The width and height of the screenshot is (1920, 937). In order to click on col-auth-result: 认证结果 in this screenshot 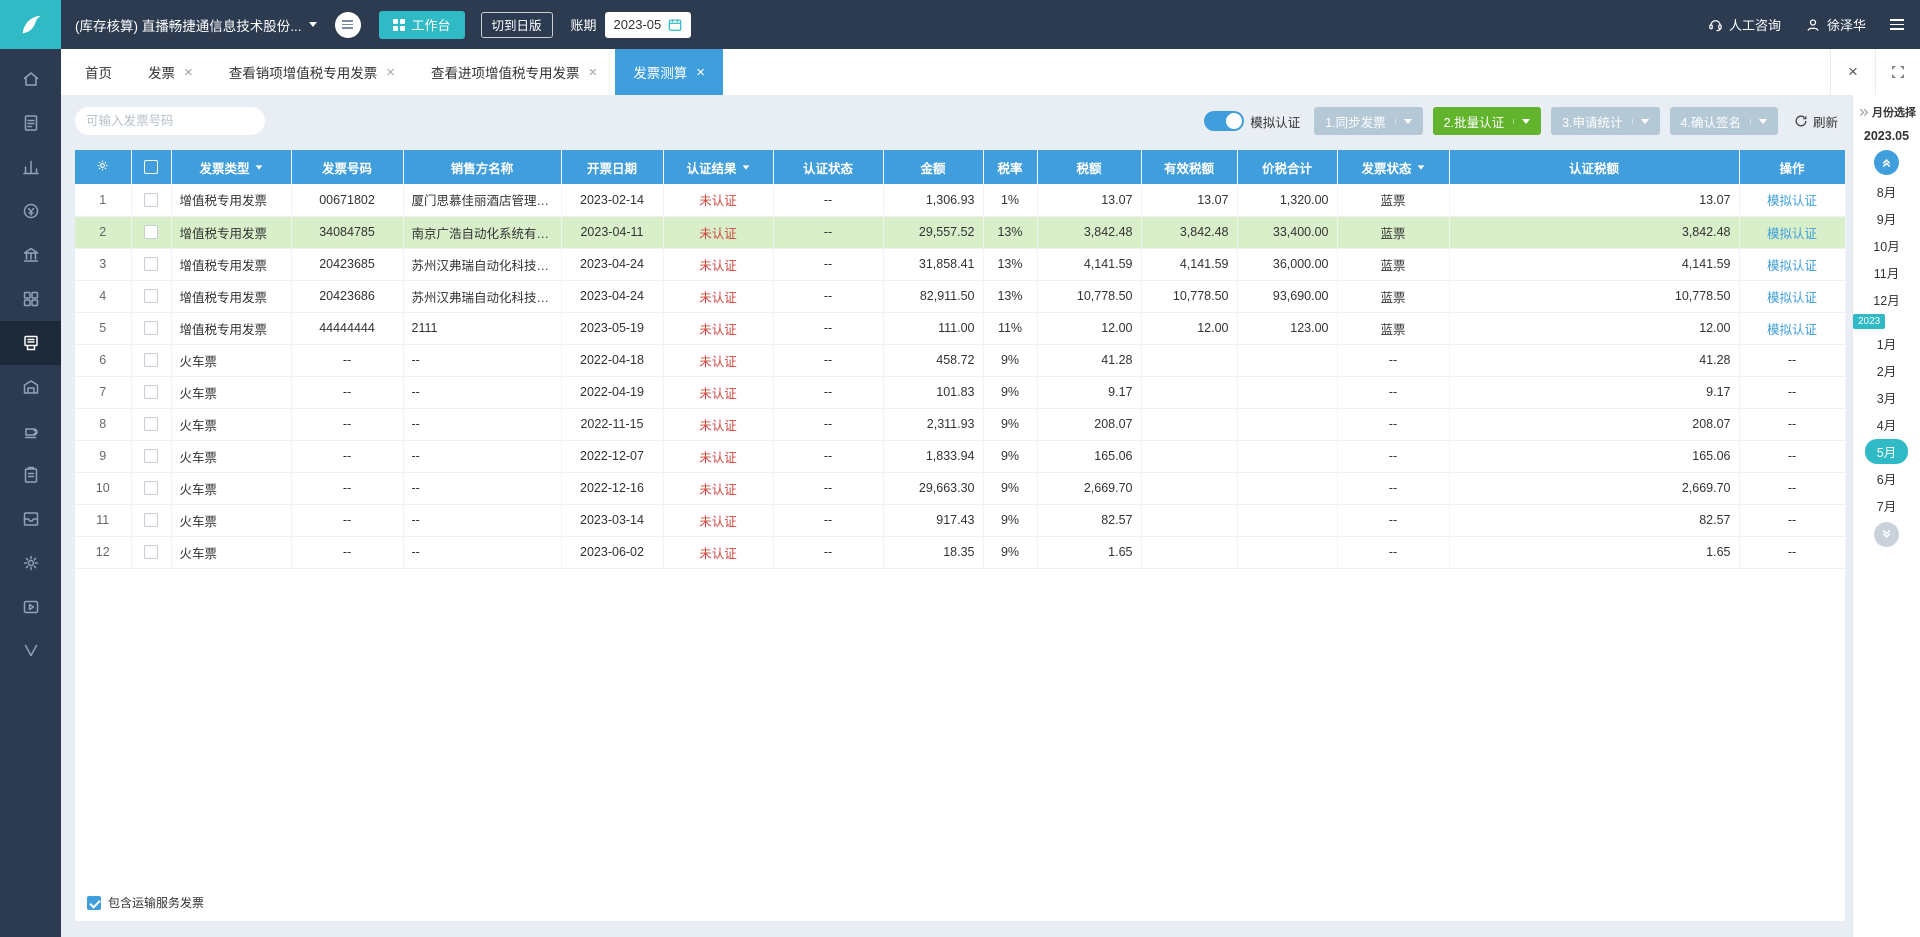, I will do `click(718, 167)`.